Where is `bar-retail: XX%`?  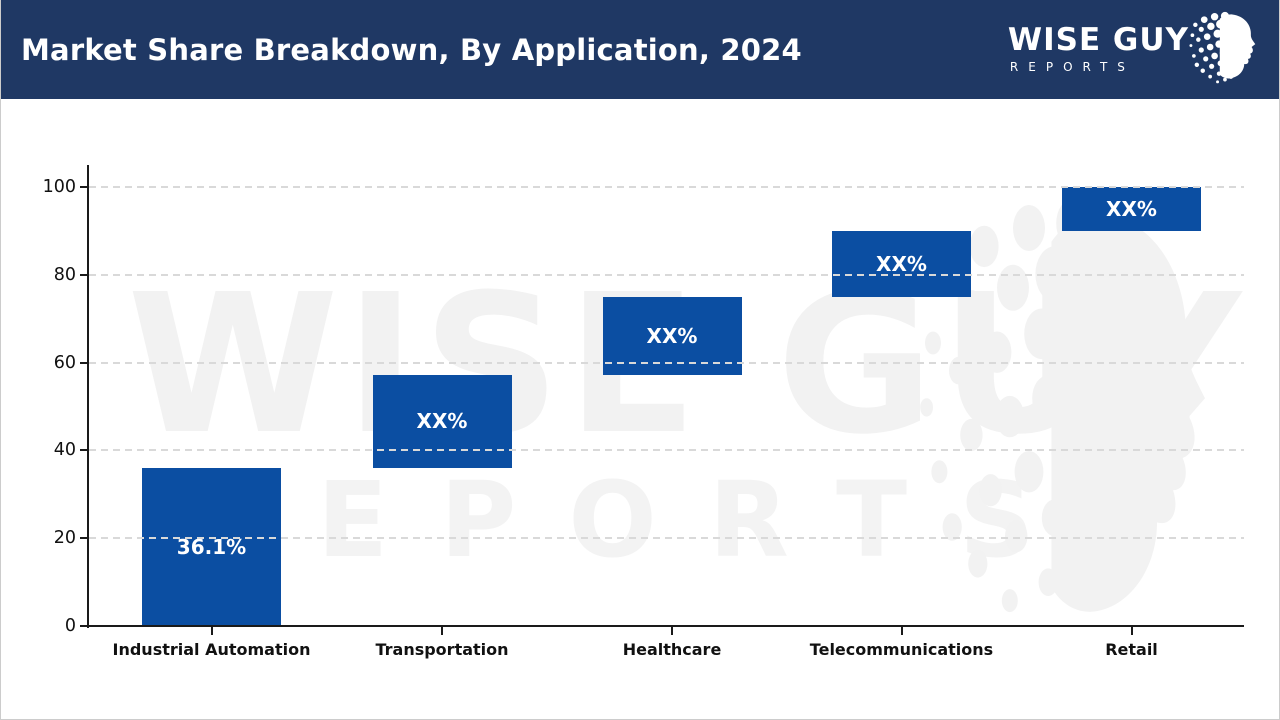 bar-retail: XX% is located at coordinates (1131, 209).